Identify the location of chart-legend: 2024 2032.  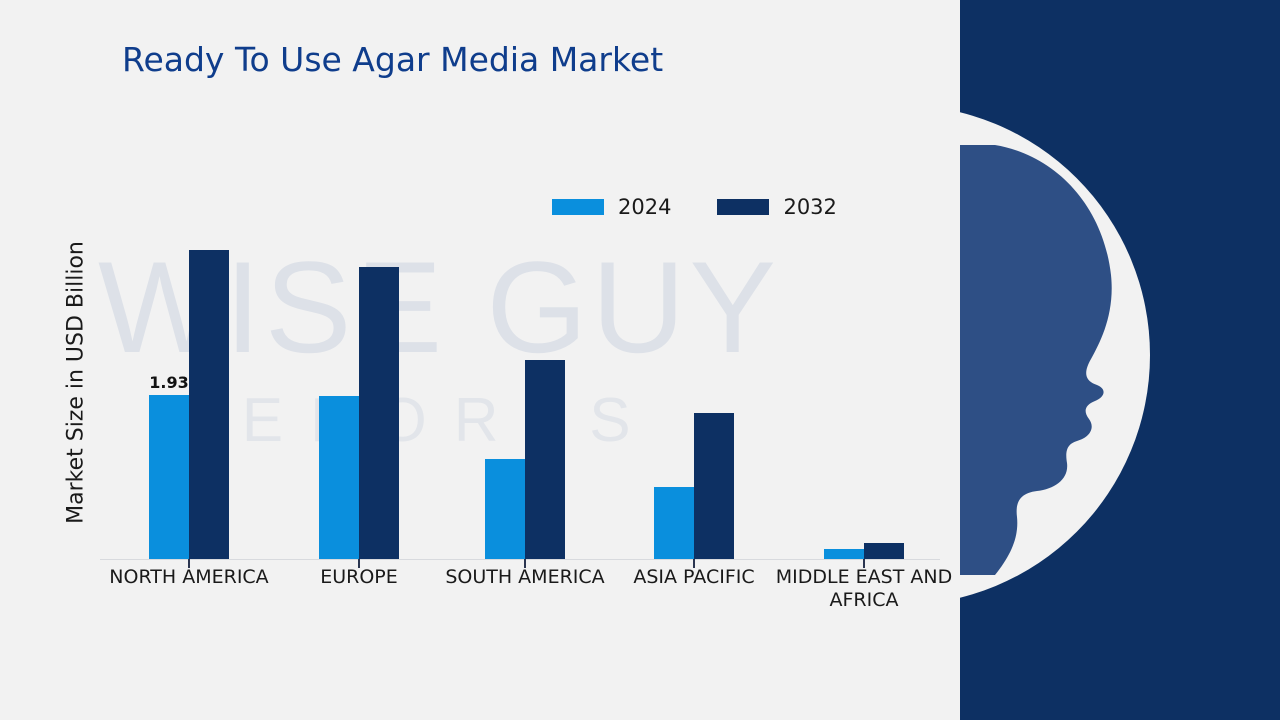
(694, 207).